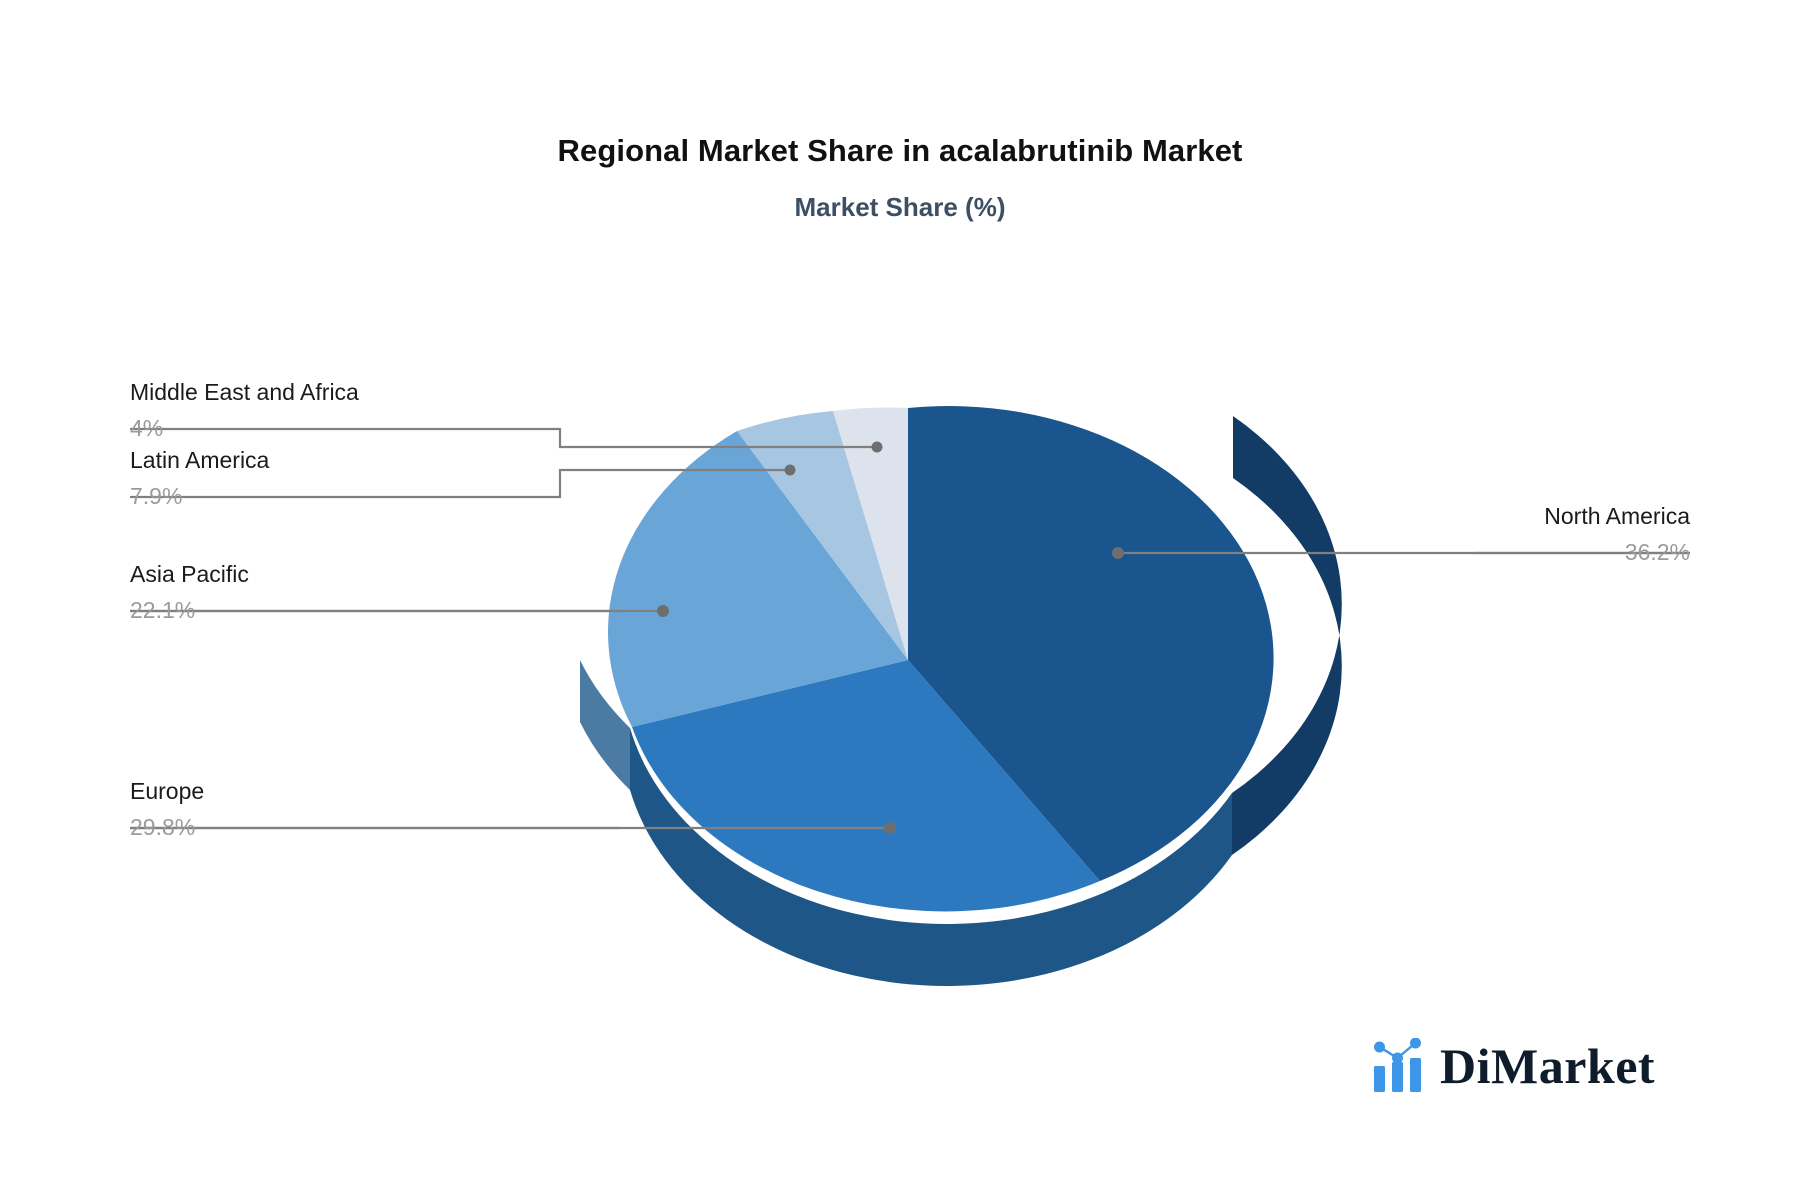 The width and height of the screenshot is (1800, 1196). I want to click on leader-dot-europe, so click(890, 828).